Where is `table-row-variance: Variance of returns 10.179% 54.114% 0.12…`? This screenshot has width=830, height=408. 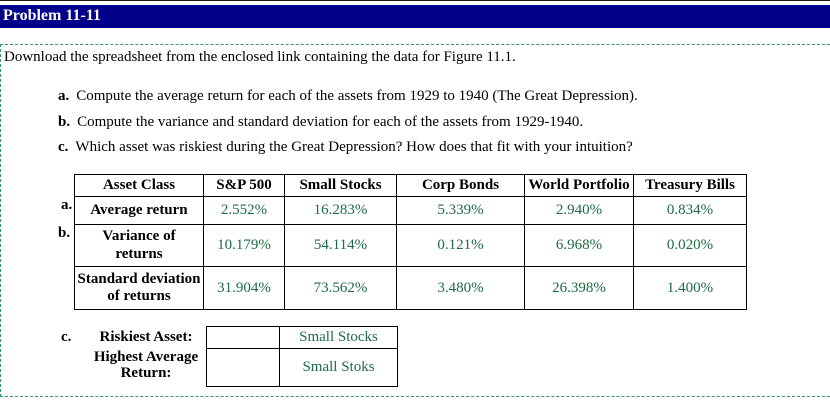 table-row-variance: Variance of returns 10.179% 54.114% 0.12… is located at coordinates (410, 245).